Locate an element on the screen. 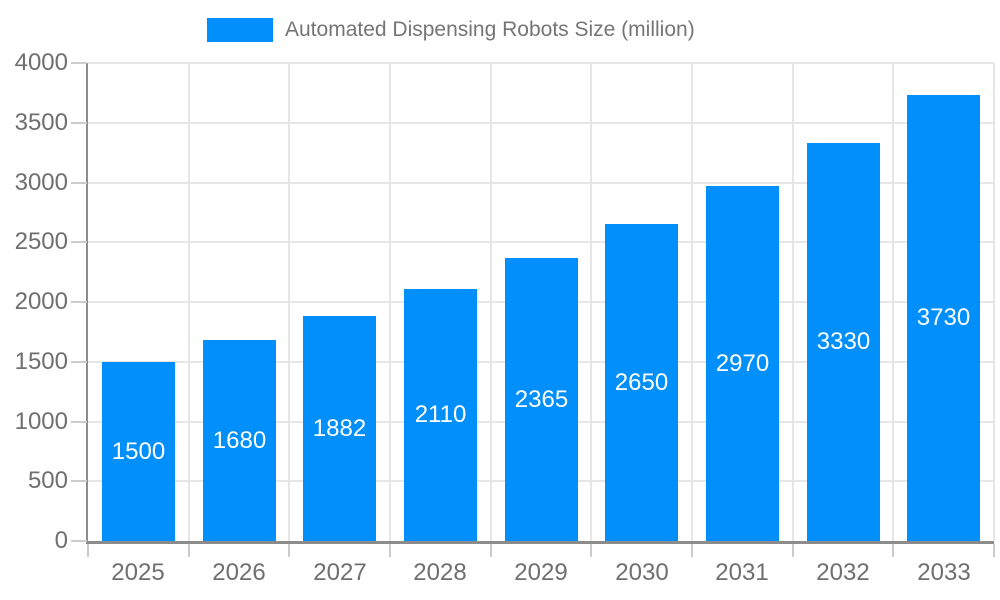 The image size is (1000, 600). x-axis-tick-label: 2026 is located at coordinates (239, 572).